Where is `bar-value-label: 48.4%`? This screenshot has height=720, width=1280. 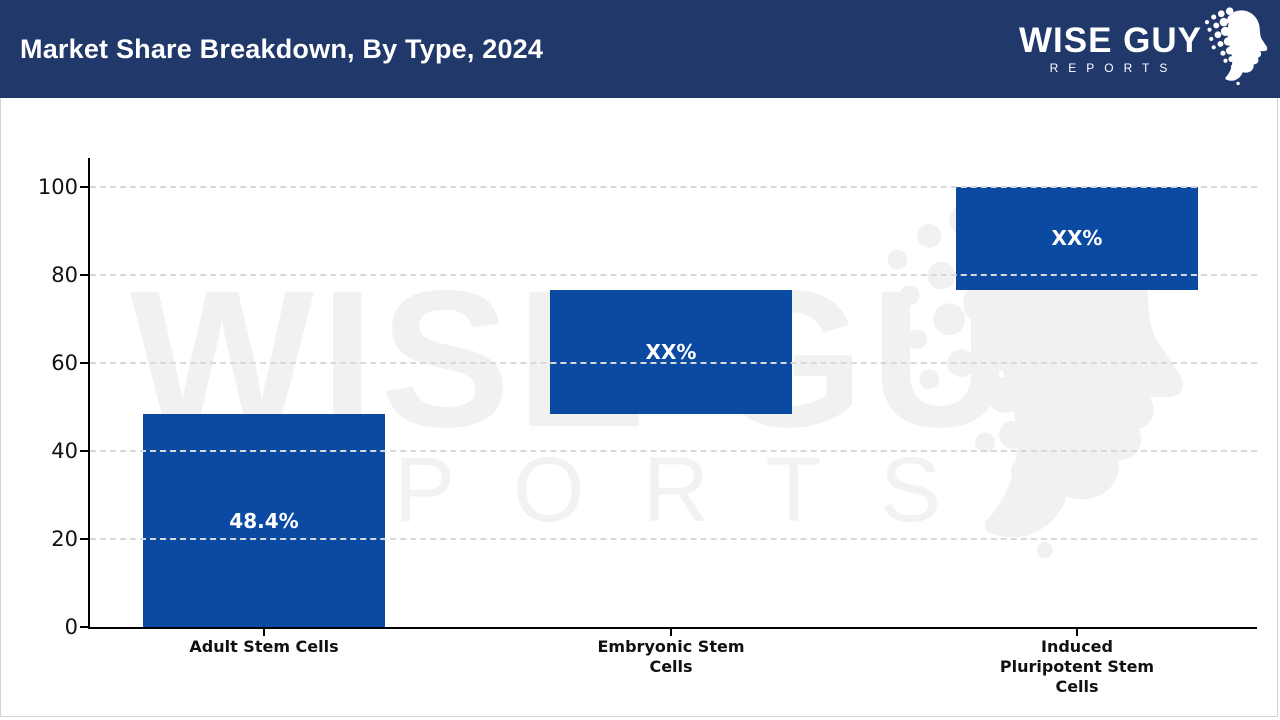
bar-value-label: 48.4% is located at coordinates (264, 520).